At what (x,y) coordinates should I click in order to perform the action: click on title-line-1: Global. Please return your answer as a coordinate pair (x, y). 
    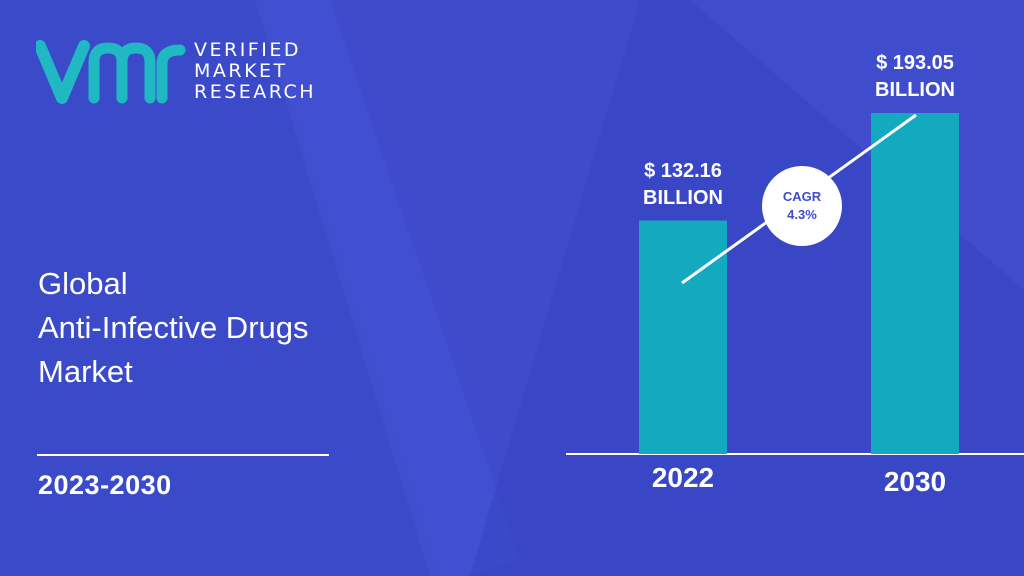
    Looking at the image, I should click on (83, 283).